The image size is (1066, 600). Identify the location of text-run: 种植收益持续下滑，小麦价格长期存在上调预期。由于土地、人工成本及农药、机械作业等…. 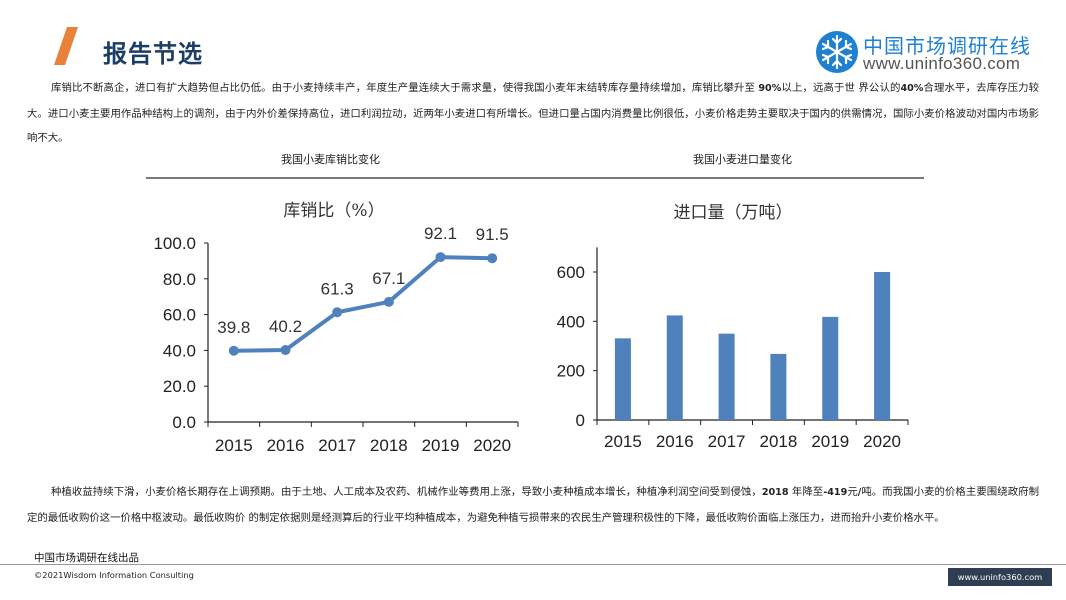
(406, 492).